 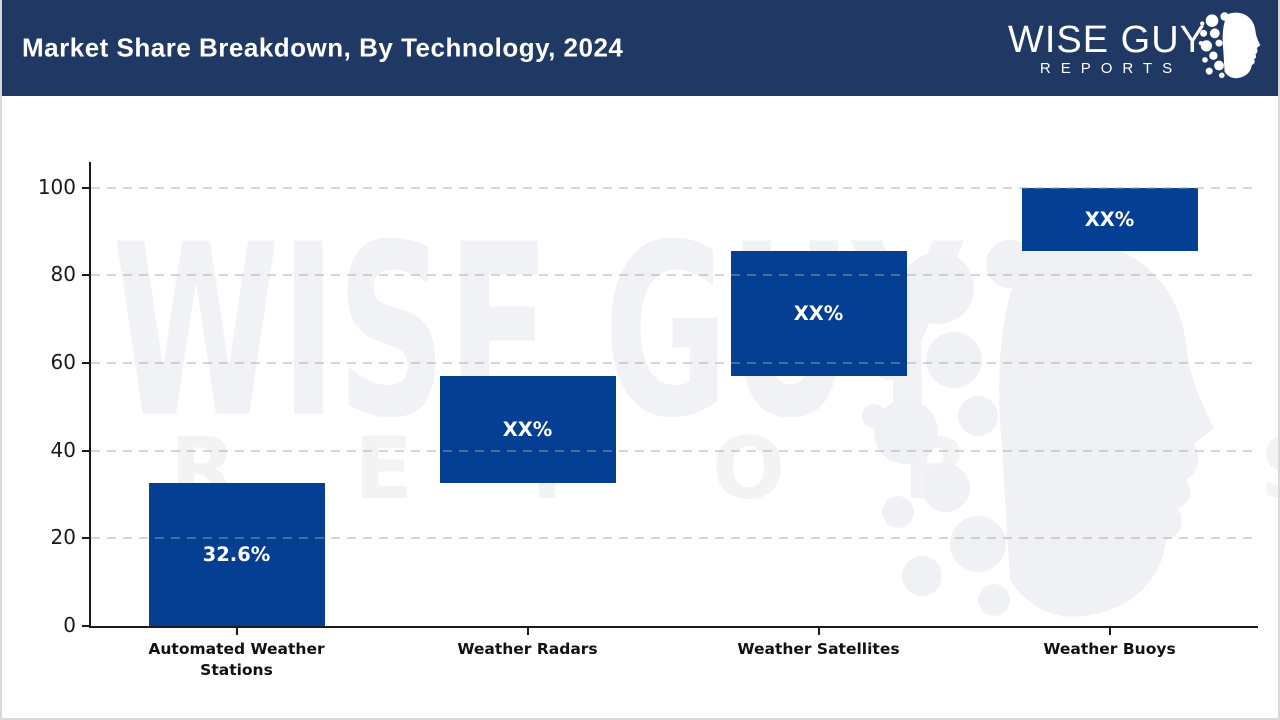 What do you see at coordinates (1106, 39) in the screenshot?
I see `brand-name-text: WISE GUY` at bounding box center [1106, 39].